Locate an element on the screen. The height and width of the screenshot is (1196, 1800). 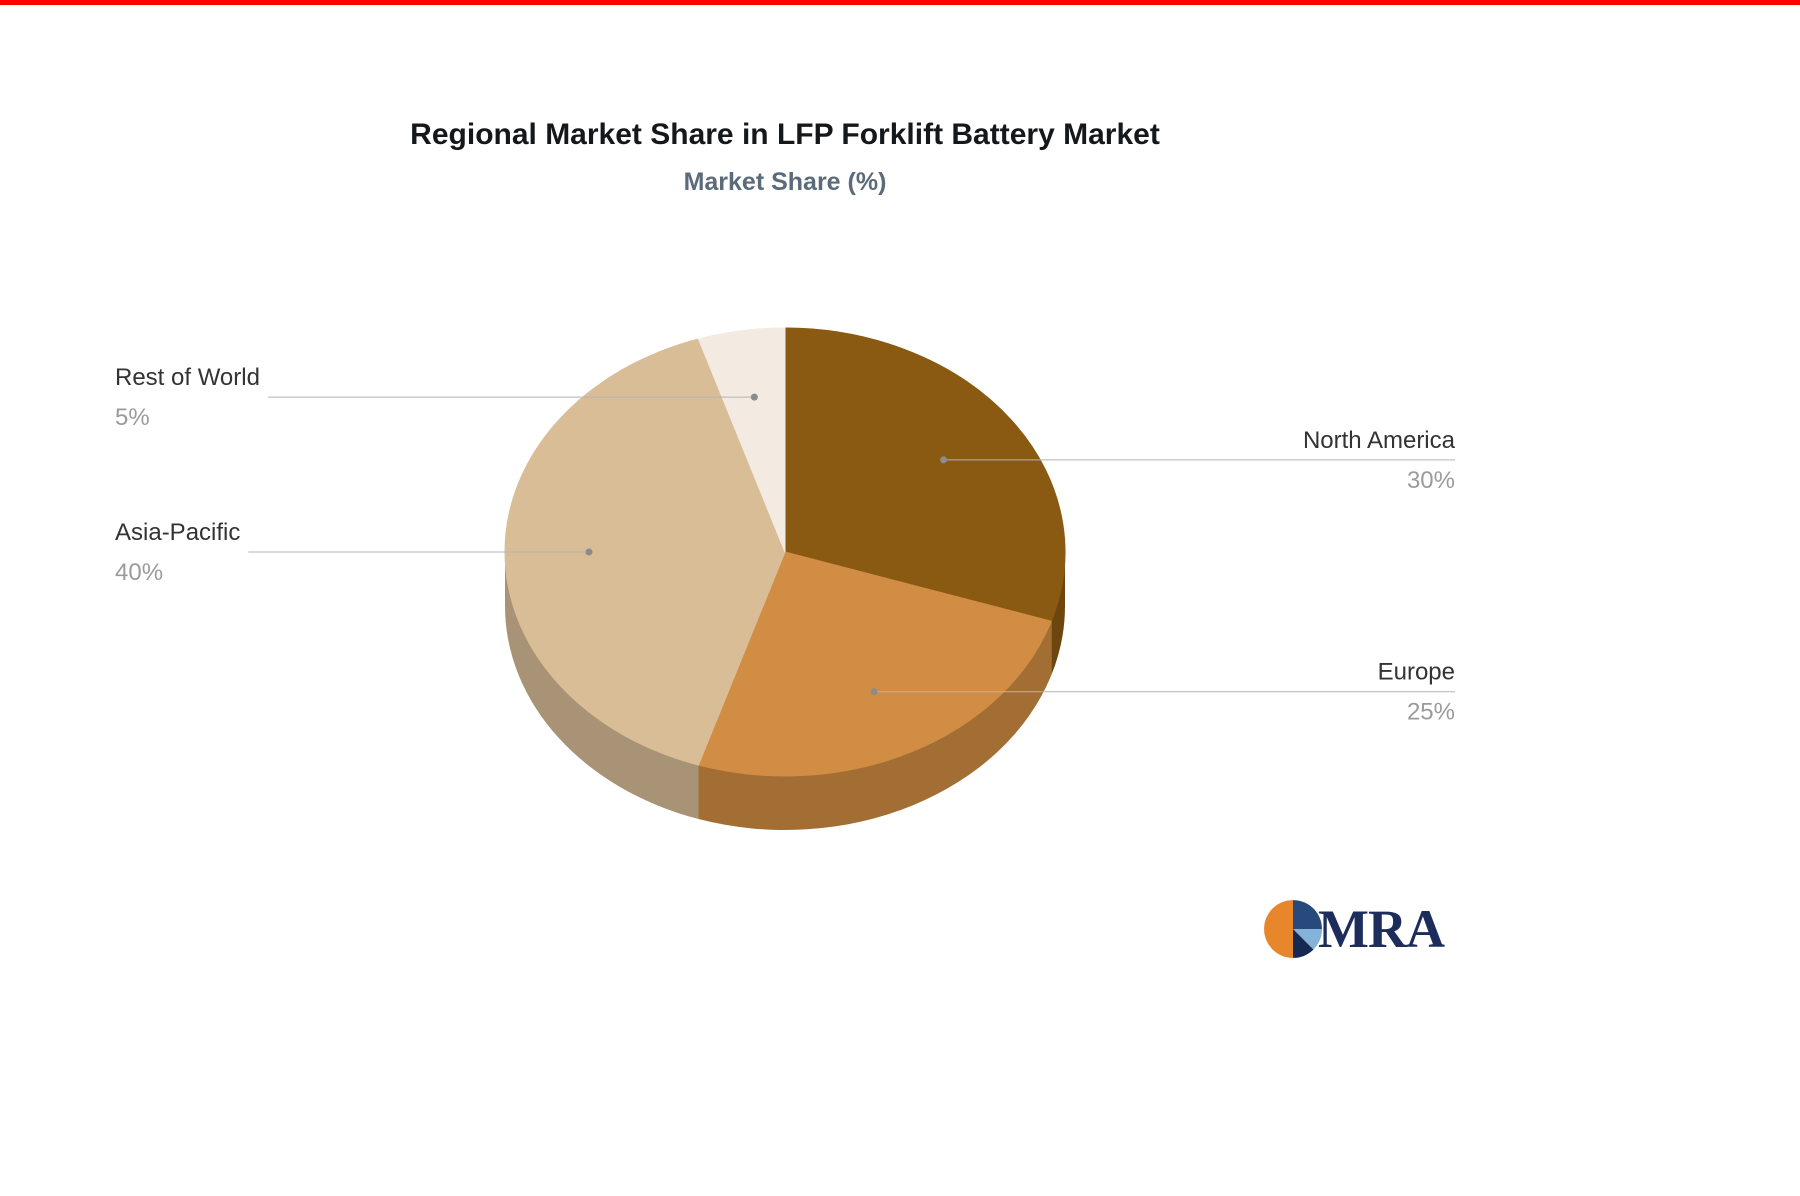
mra-logo-mark-icon is located at coordinates (1293, 929).